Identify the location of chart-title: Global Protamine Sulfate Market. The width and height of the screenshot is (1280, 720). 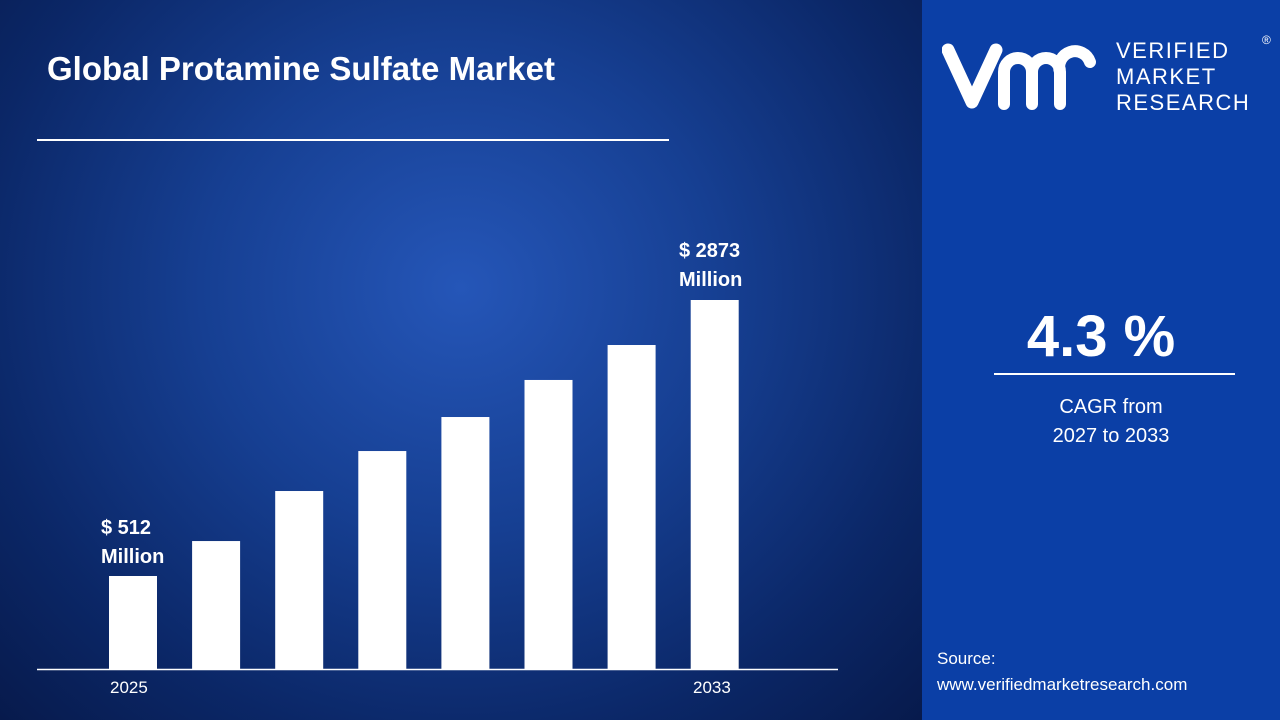
(301, 68).